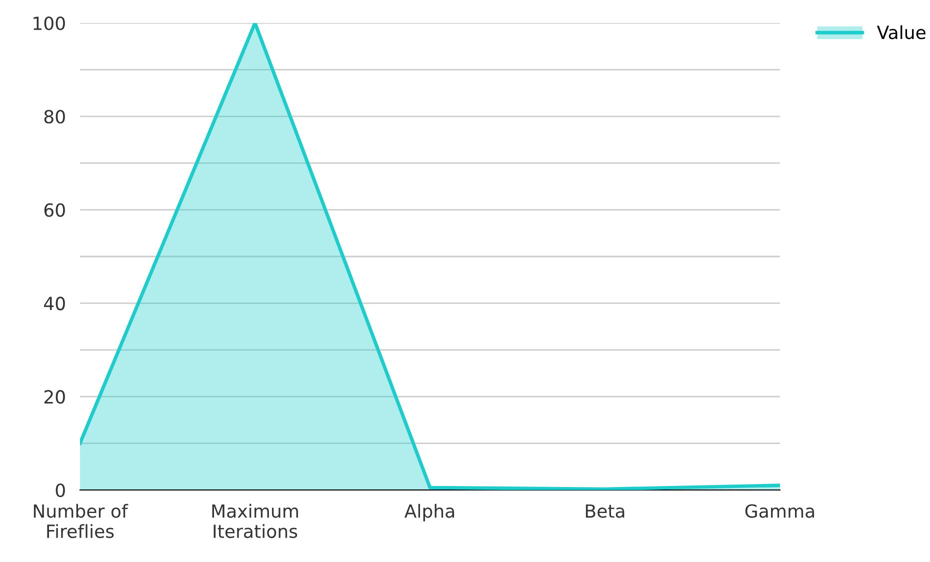  I want to click on y-tick-label: 0, so click(60, 490).